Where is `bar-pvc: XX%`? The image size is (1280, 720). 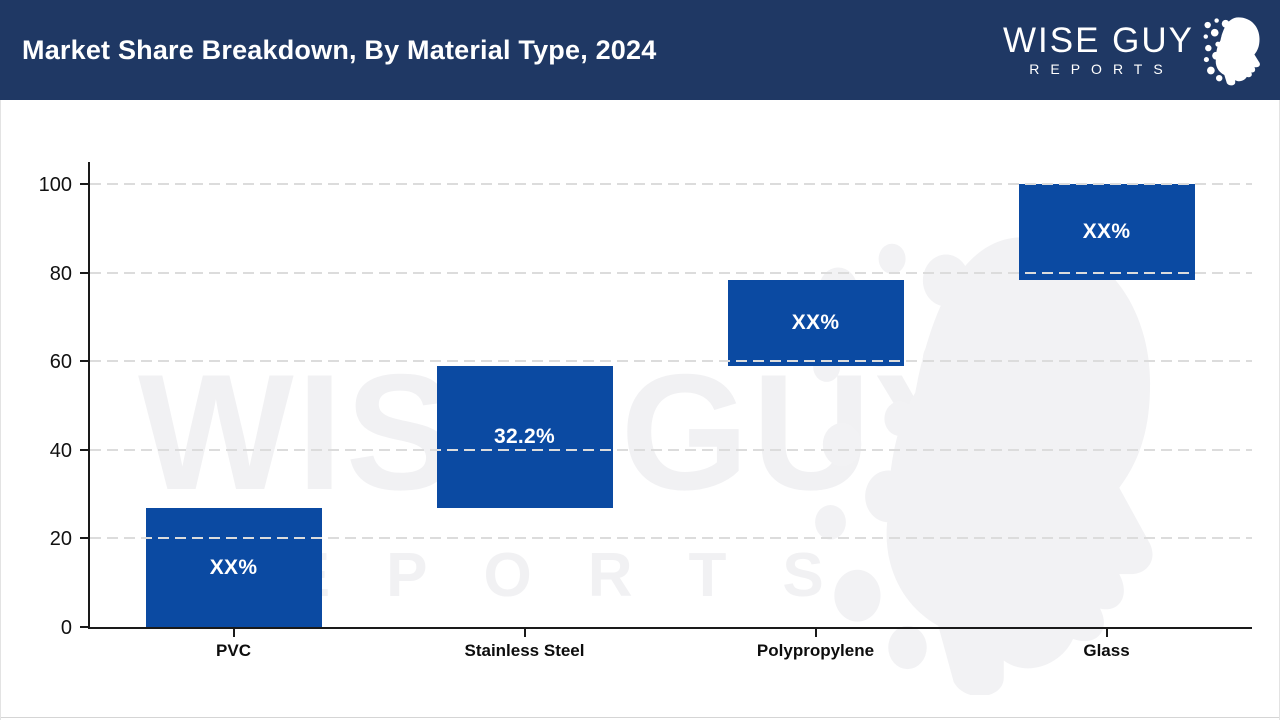
bar-pvc: XX% is located at coordinates (233, 567).